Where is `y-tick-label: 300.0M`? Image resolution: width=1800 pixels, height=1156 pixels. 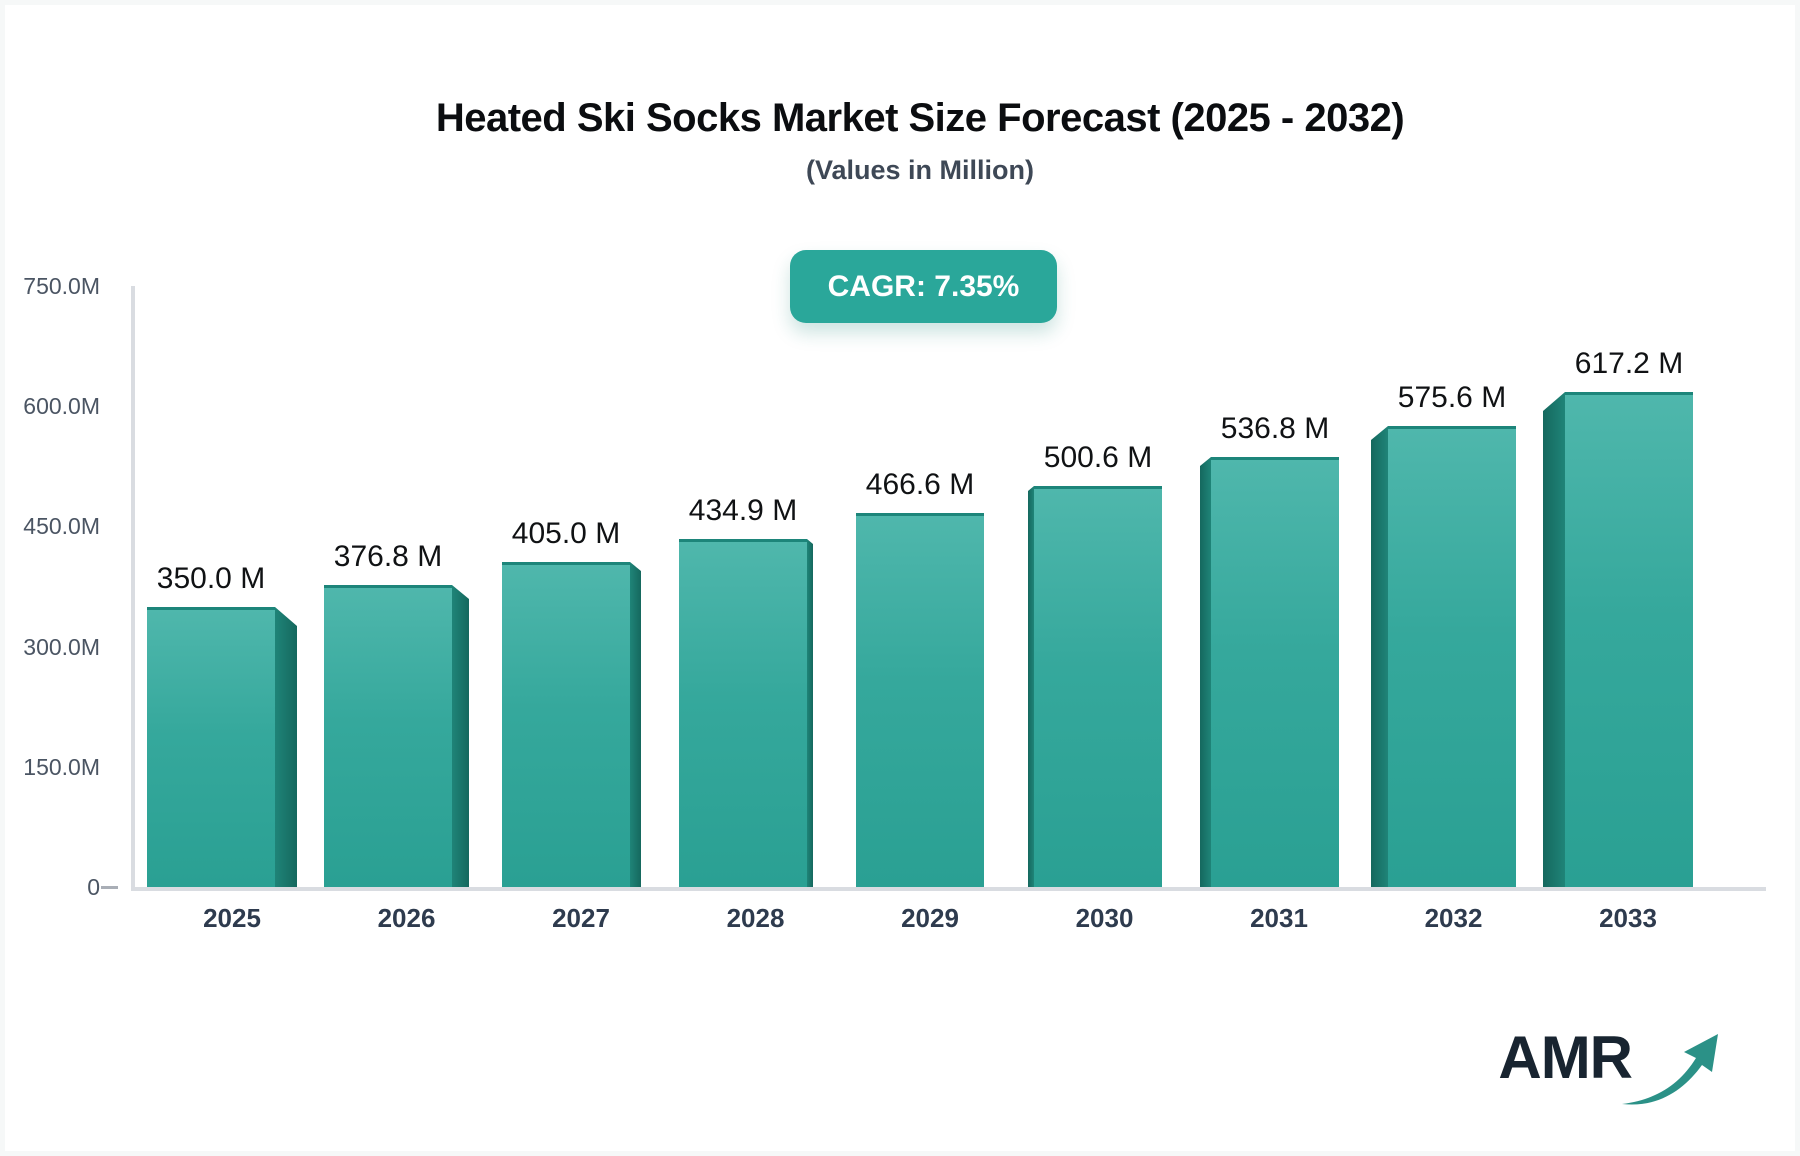
y-tick-label: 300.0M is located at coordinates (61, 646).